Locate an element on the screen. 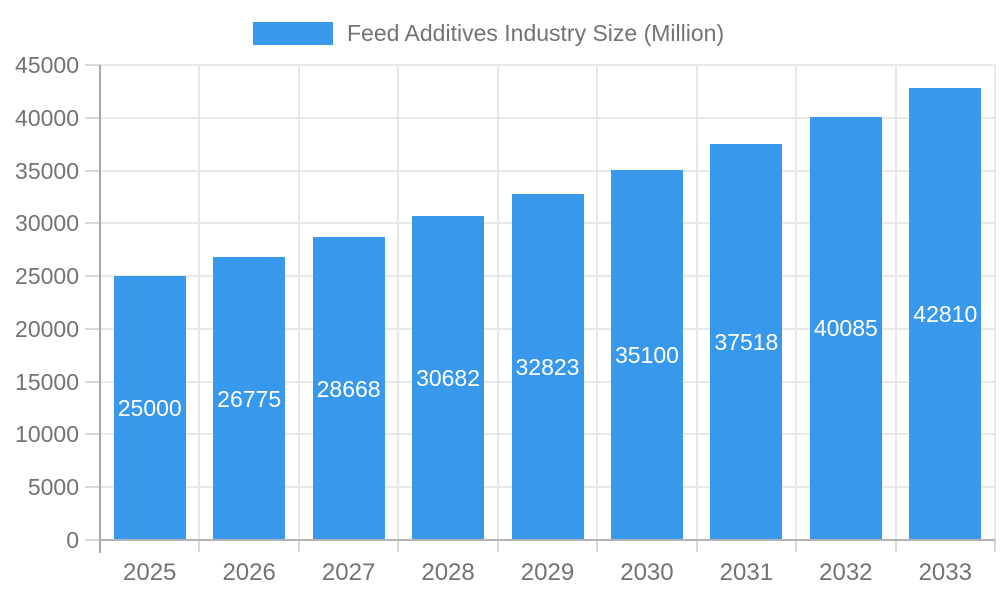 Image resolution: width=1000 pixels, height=600 pixels. bar-value-label: 42810 is located at coordinates (945, 314).